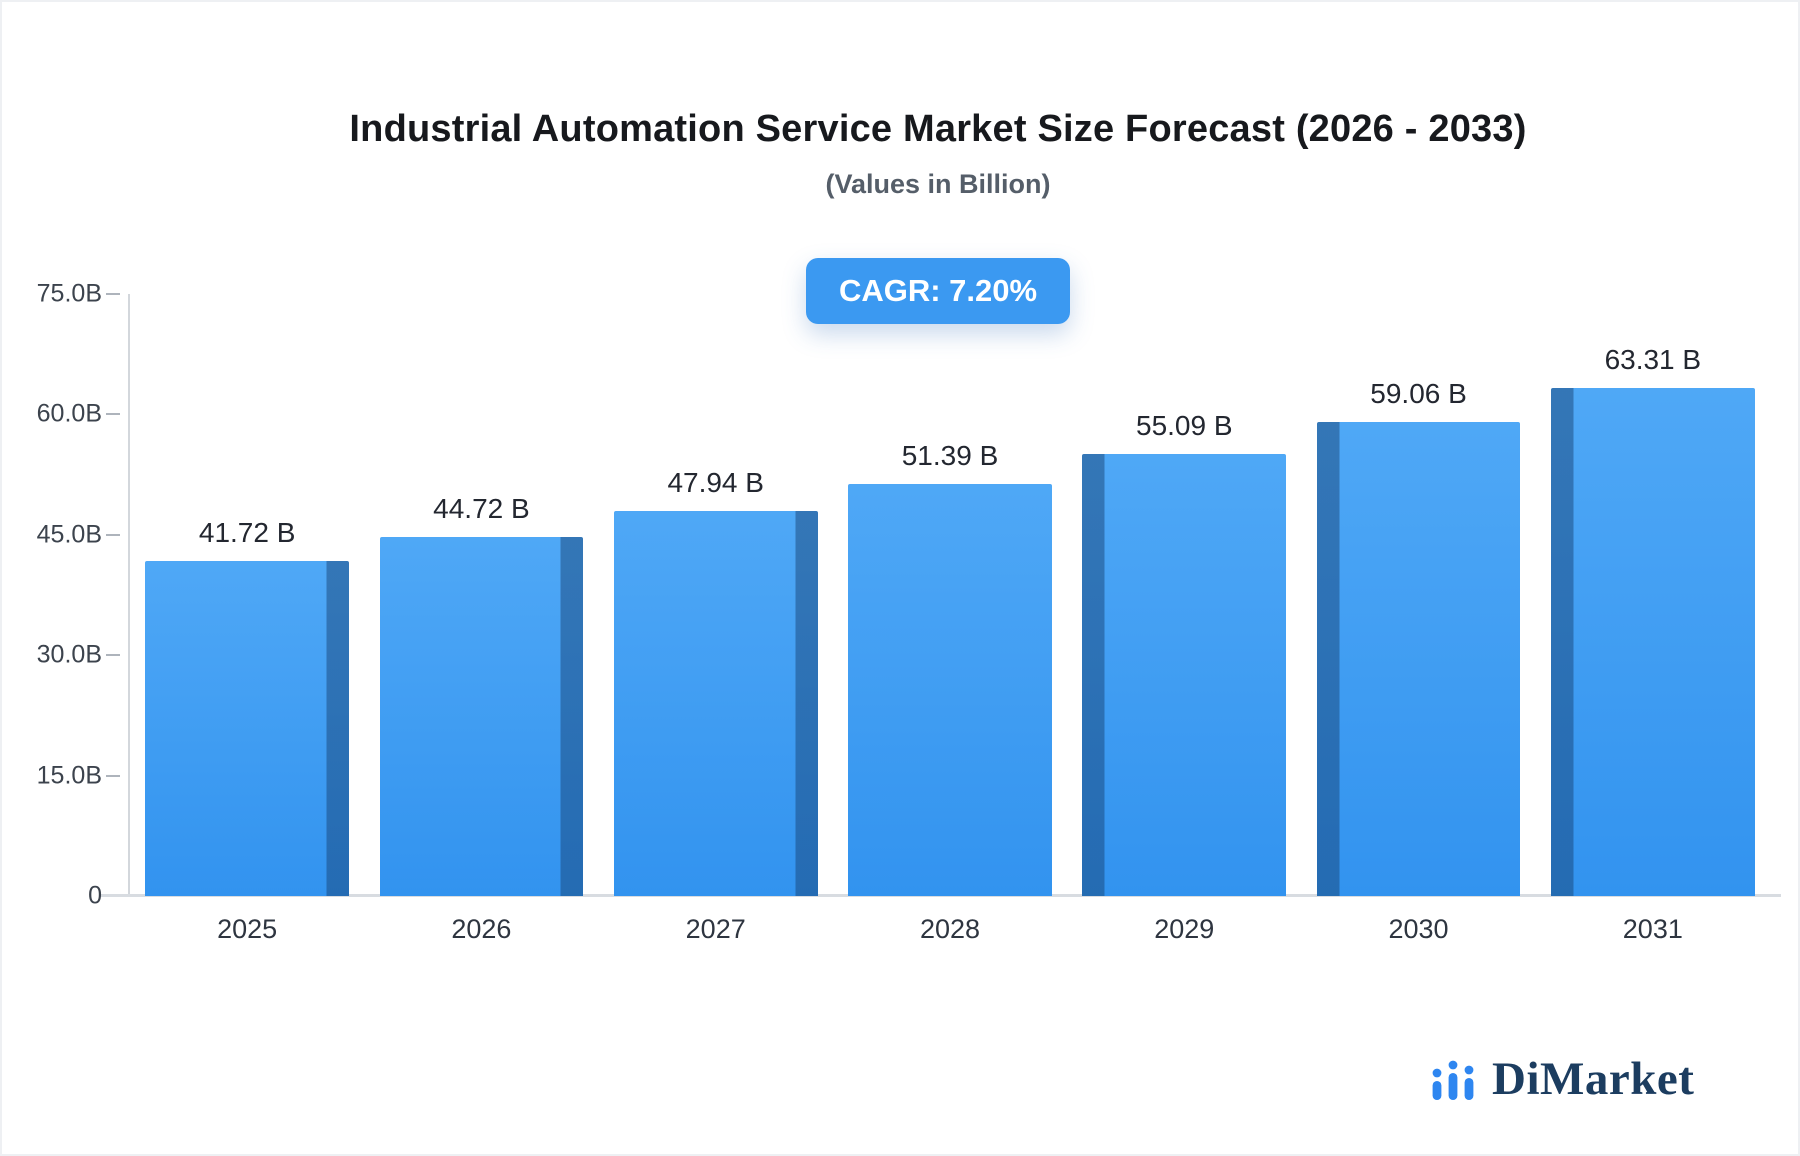  Describe the element at coordinates (715, 483) in the screenshot. I see `bar-value-label: 47.94 B` at that location.